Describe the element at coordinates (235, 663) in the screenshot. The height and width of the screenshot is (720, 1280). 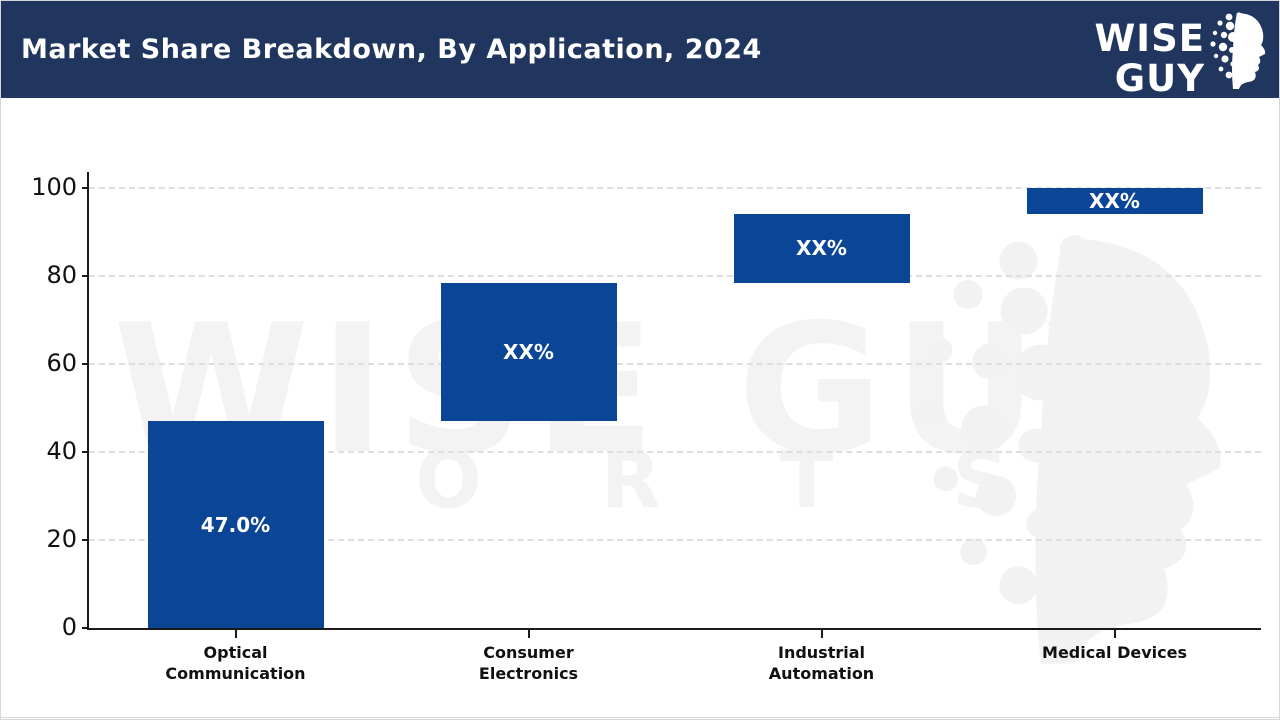
I see `x-axis-category-label-1: Optical Communication` at that location.